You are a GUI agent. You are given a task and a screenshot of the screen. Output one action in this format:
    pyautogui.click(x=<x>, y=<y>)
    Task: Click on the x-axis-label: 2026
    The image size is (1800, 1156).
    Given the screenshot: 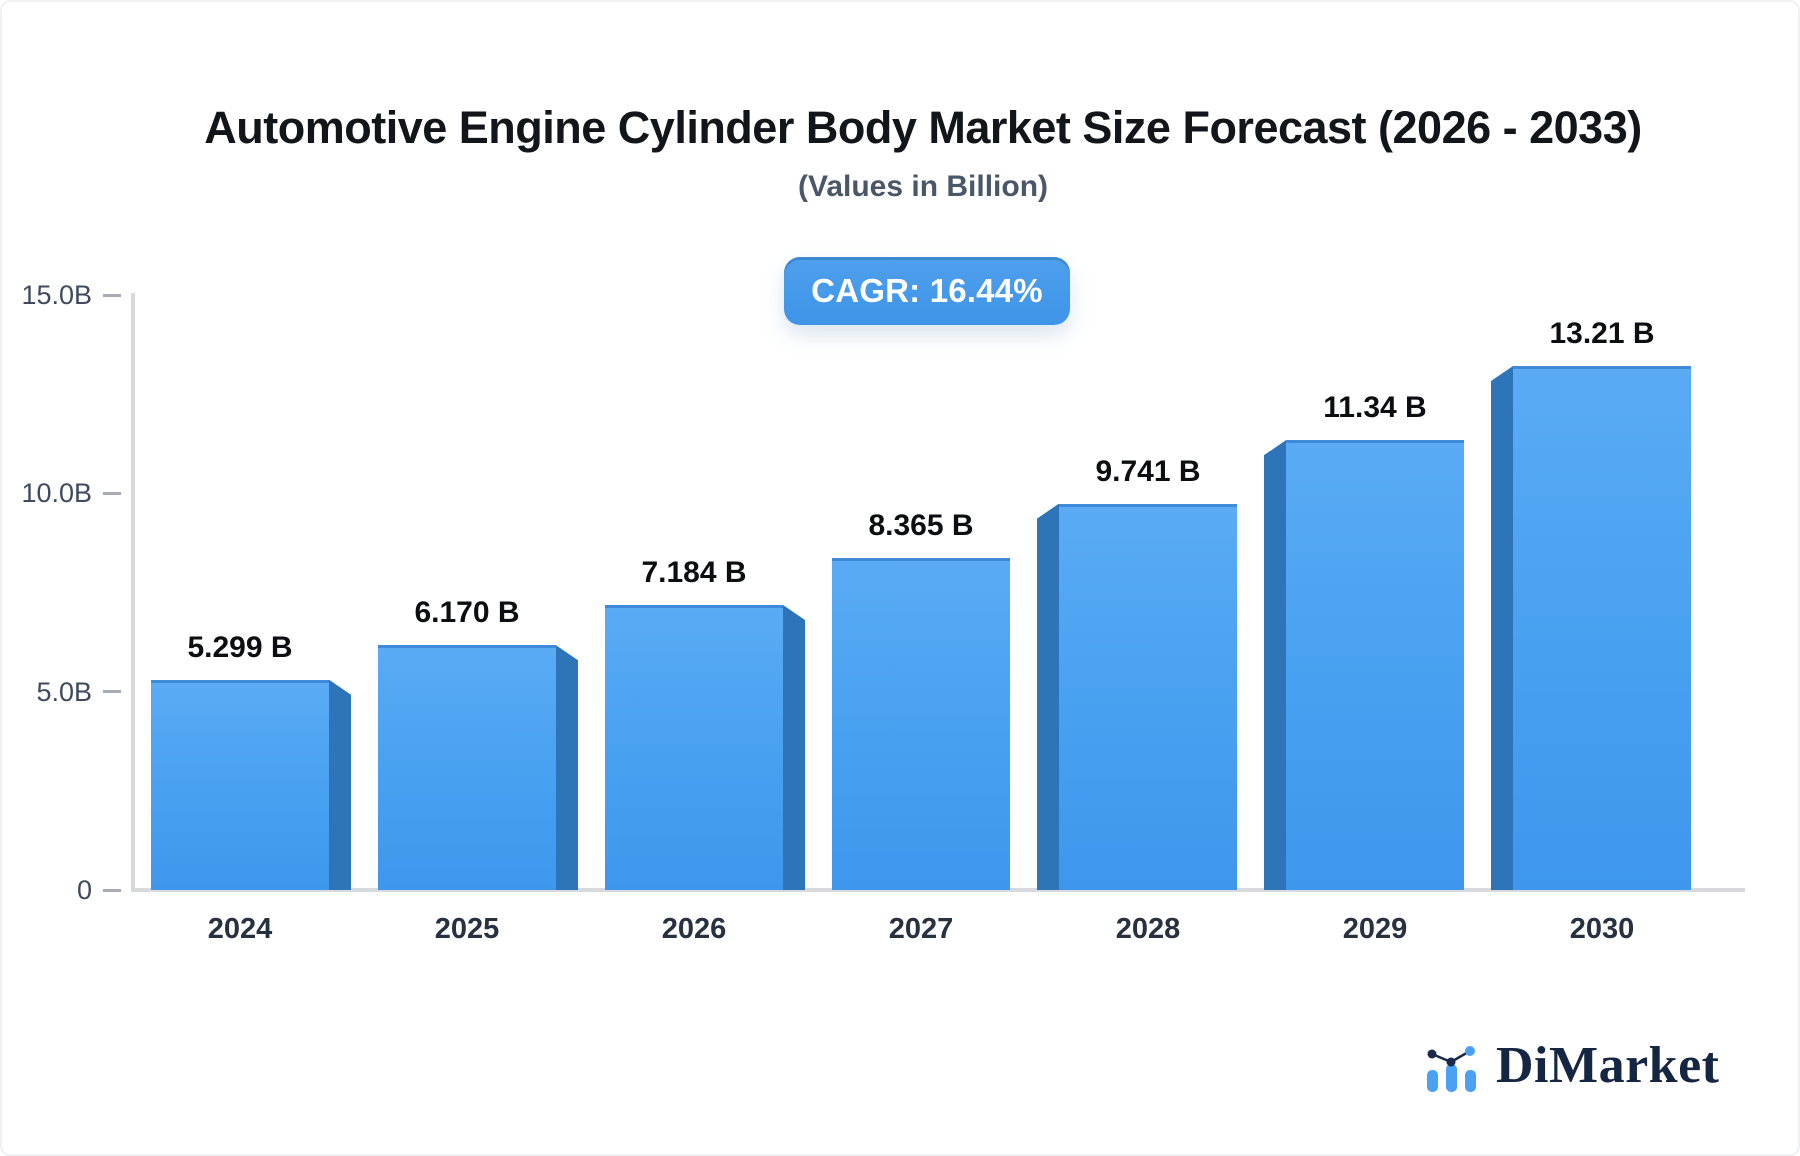 What is the action you would take?
    pyautogui.click(x=694, y=929)
    